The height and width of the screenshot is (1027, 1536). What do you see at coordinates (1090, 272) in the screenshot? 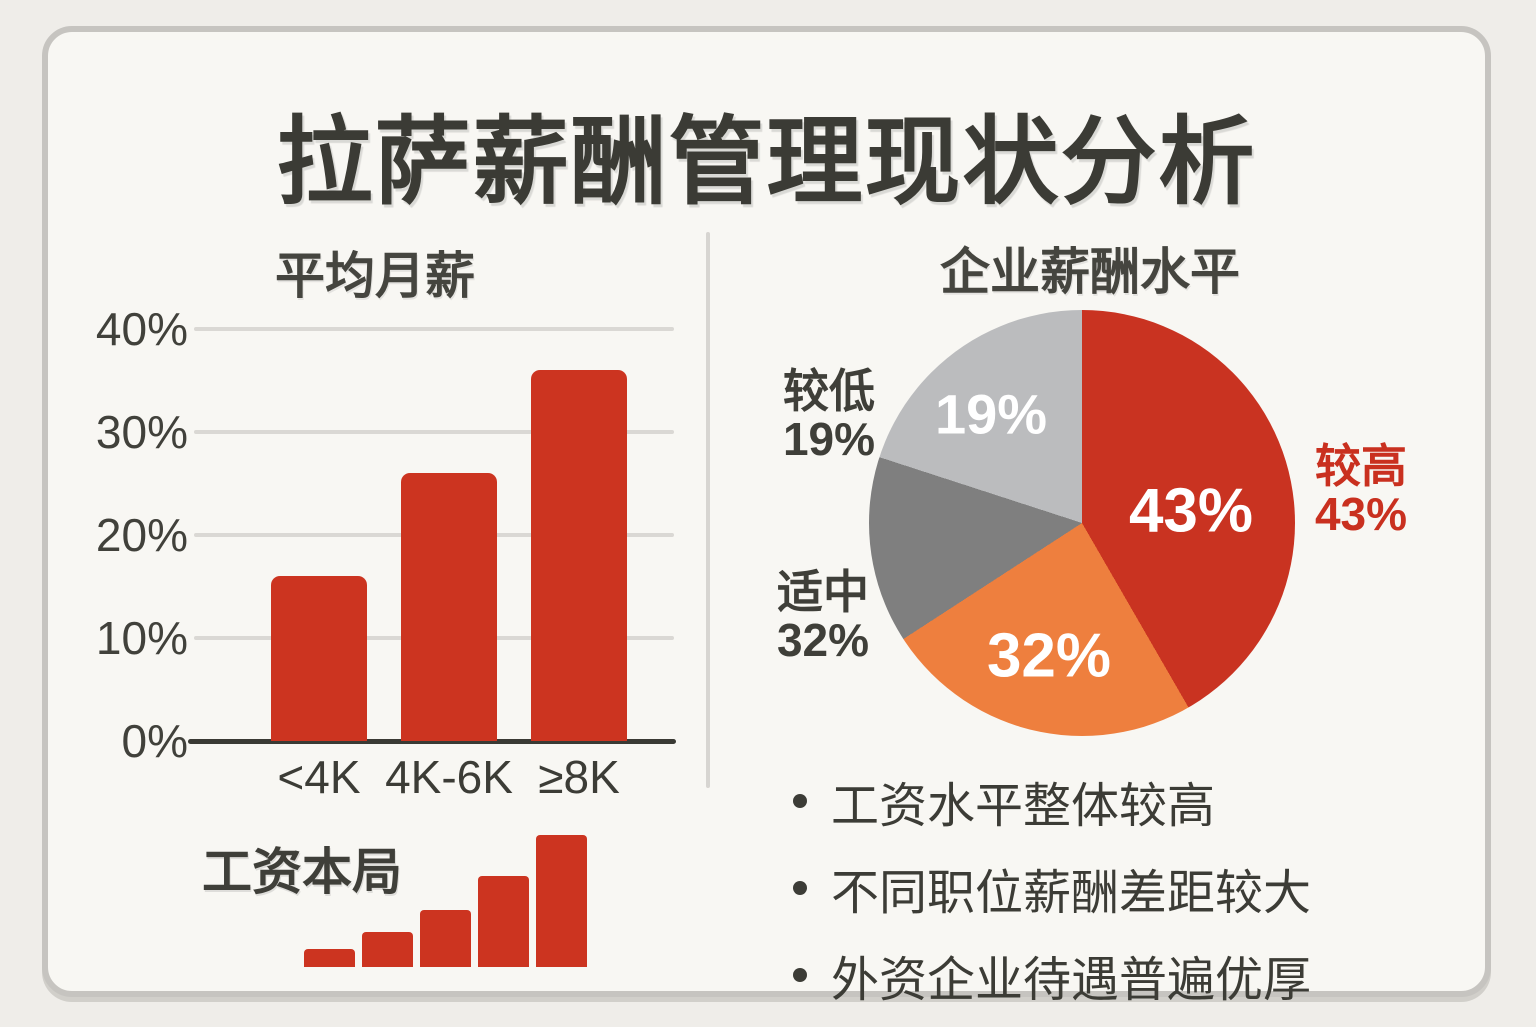
I see `pie-chart-title: 企业薪酬水平` at bounding box center [1090, 272].